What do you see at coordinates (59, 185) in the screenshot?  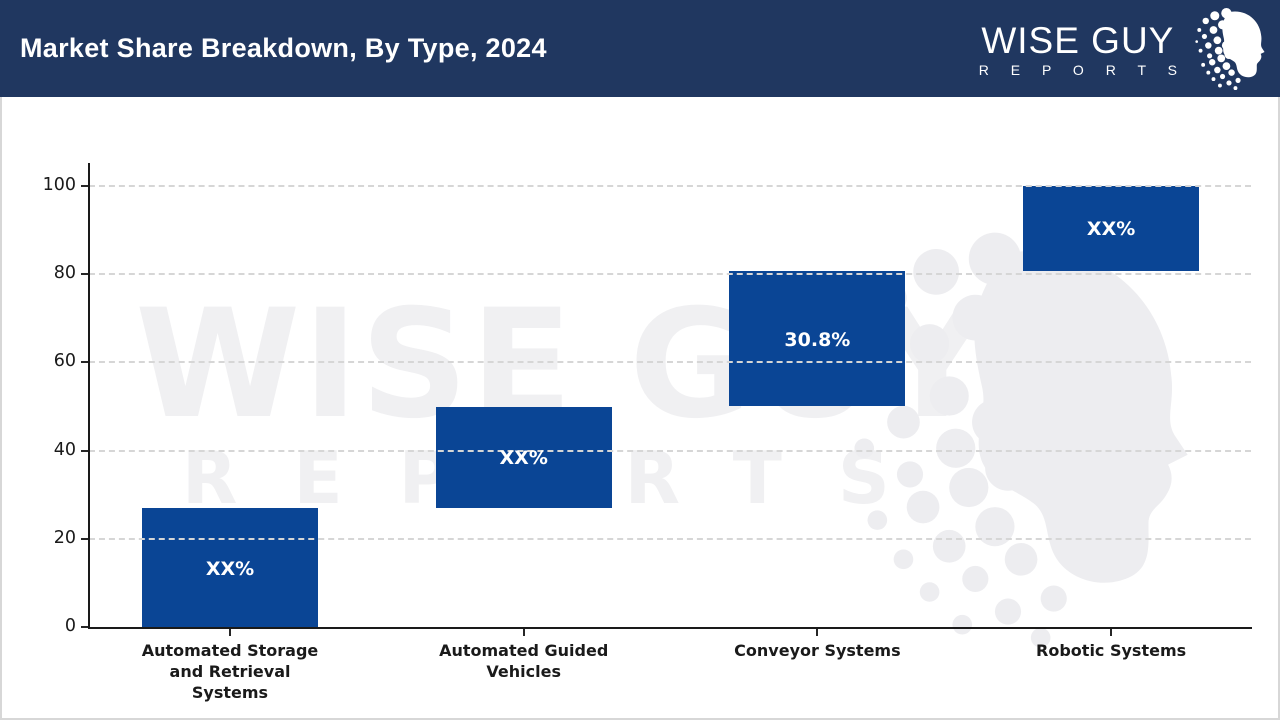 I see `y-tick-label: 100` at bounding box center [59, 185].